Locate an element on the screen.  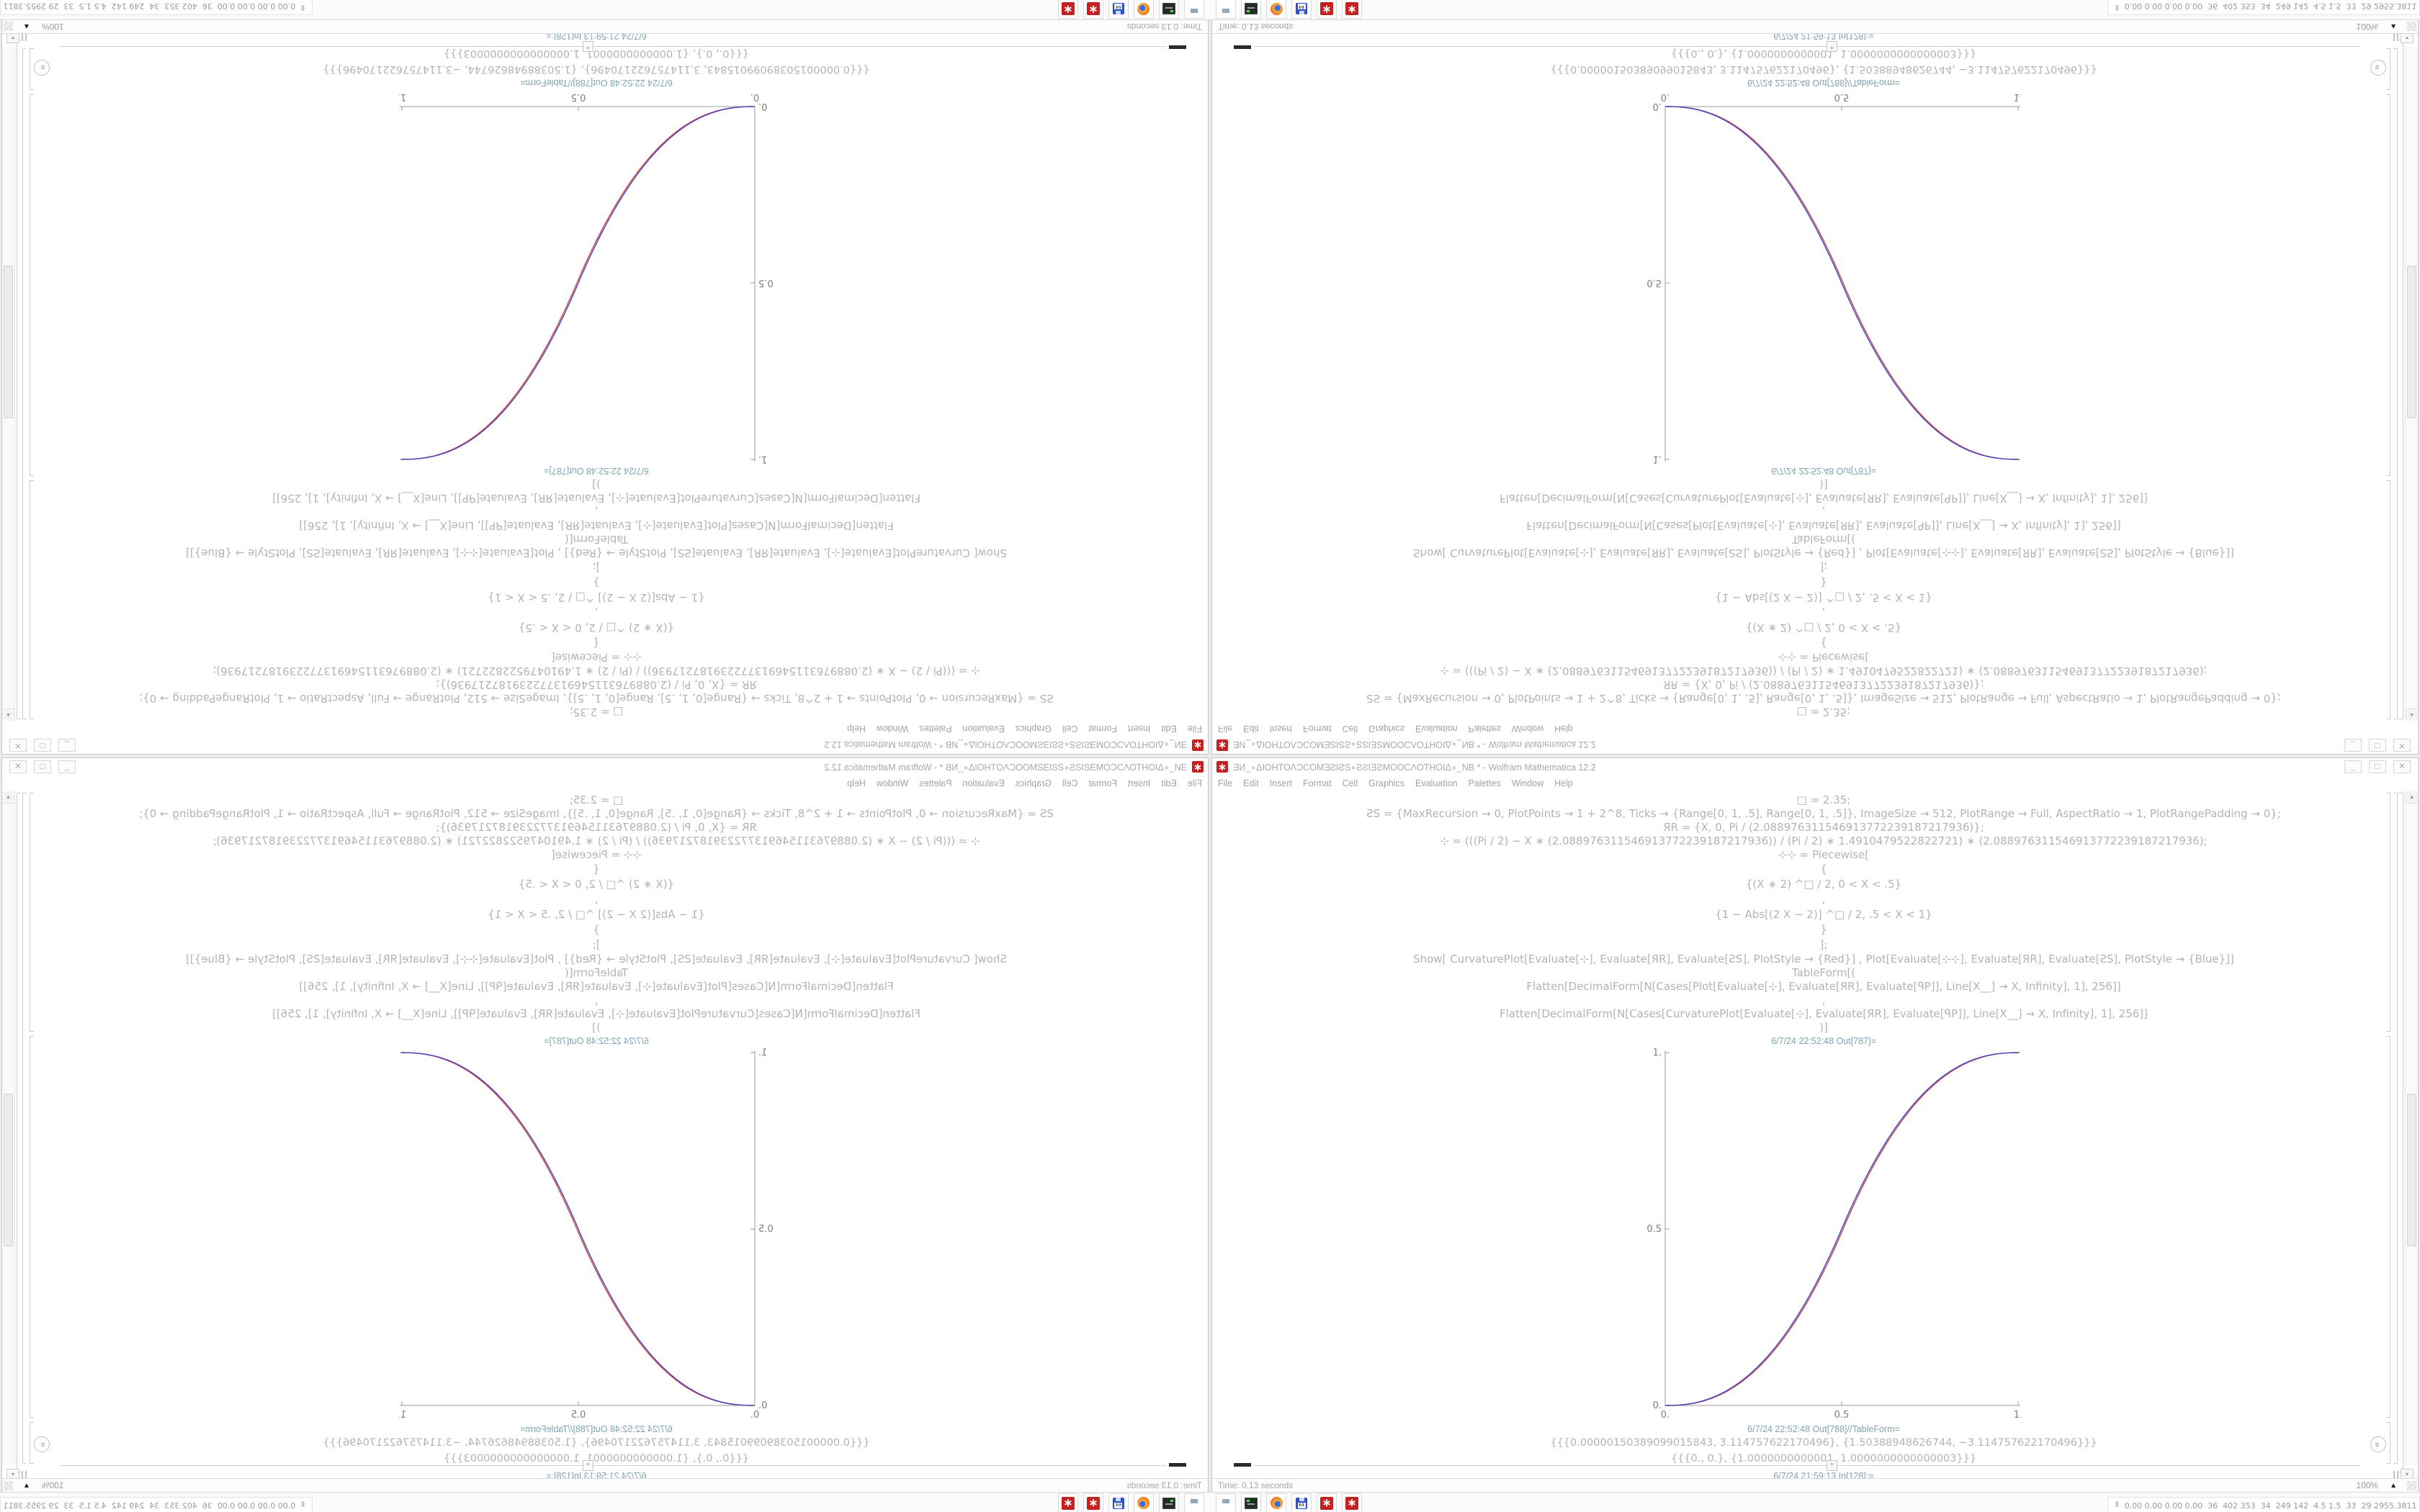
cell-insertion-line is located at coordinates (1807, 46).